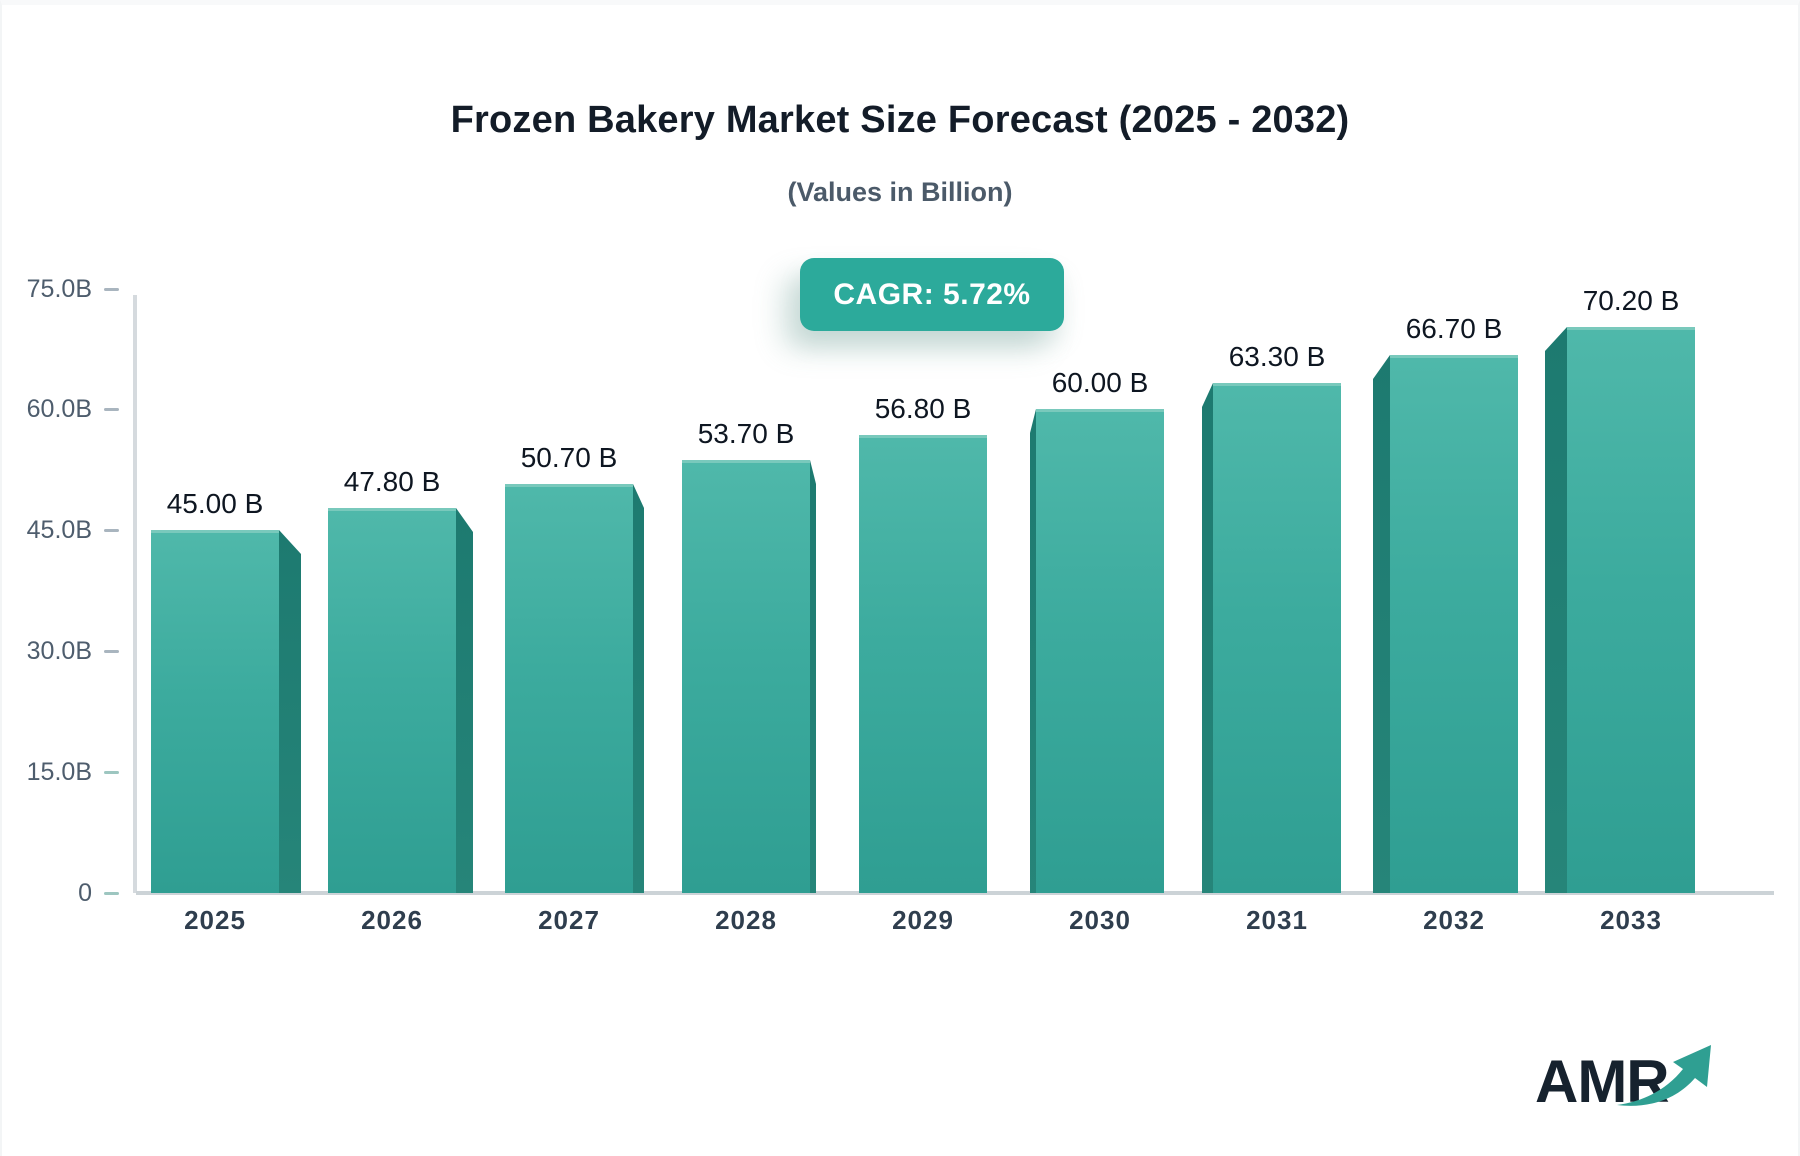 The height and width of the screenshot is (1156, 1800). Describe the element at coordinates (59, 530) in the screenshot. I see `y-axis-tick-label: 45.0B` at that location.